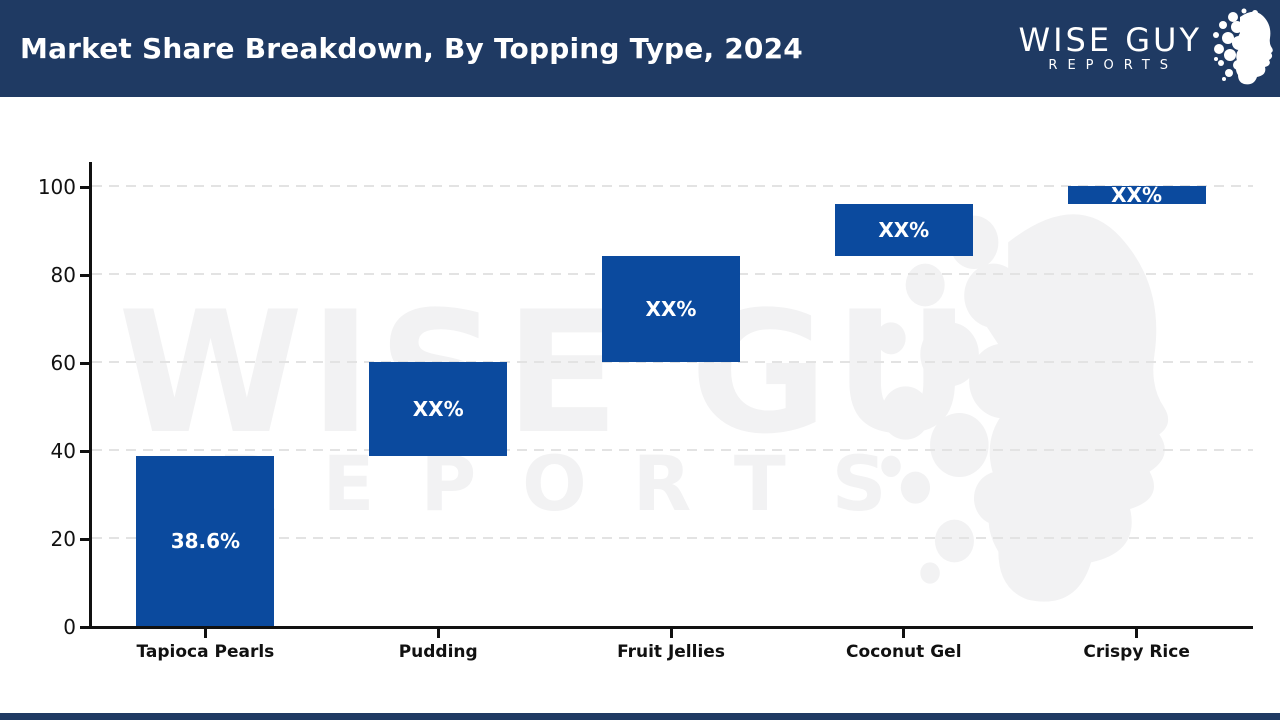 The image size is (1280, 720). What do you see at coordinates (1137, 633) in the screenshot?
I see `x-tick-crispy-rice` at bounding box center [1137, 633].